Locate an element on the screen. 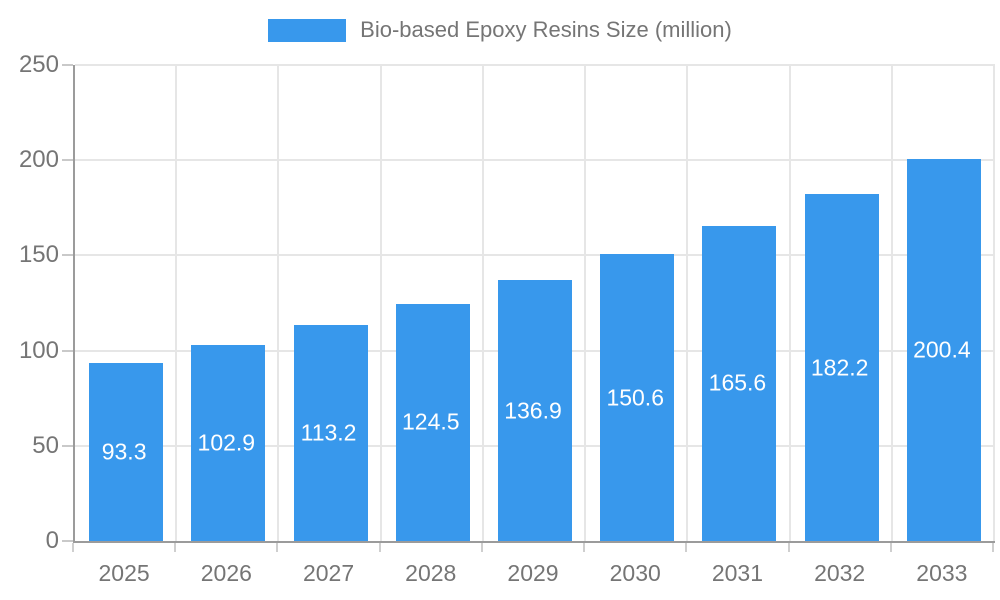 The width and height of the screenshot is (1000, 600). bar-2027 is located at coordinates (330, 433).